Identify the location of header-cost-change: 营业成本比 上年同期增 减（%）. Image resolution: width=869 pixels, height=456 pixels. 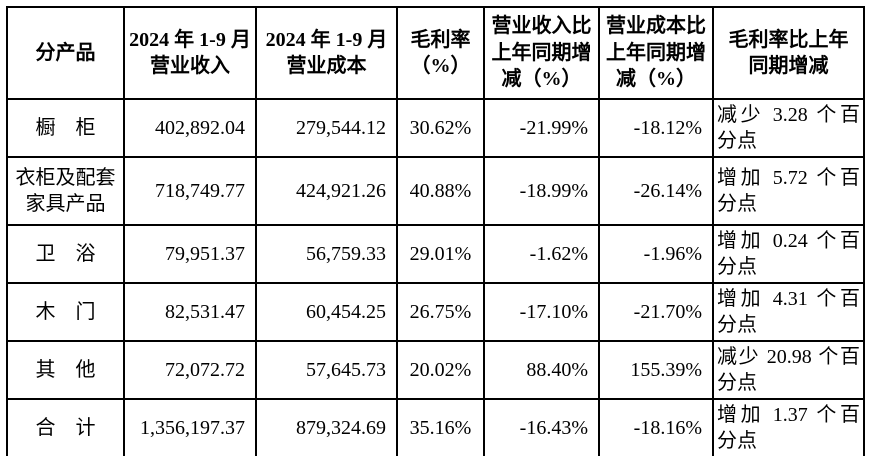
(656, 53).